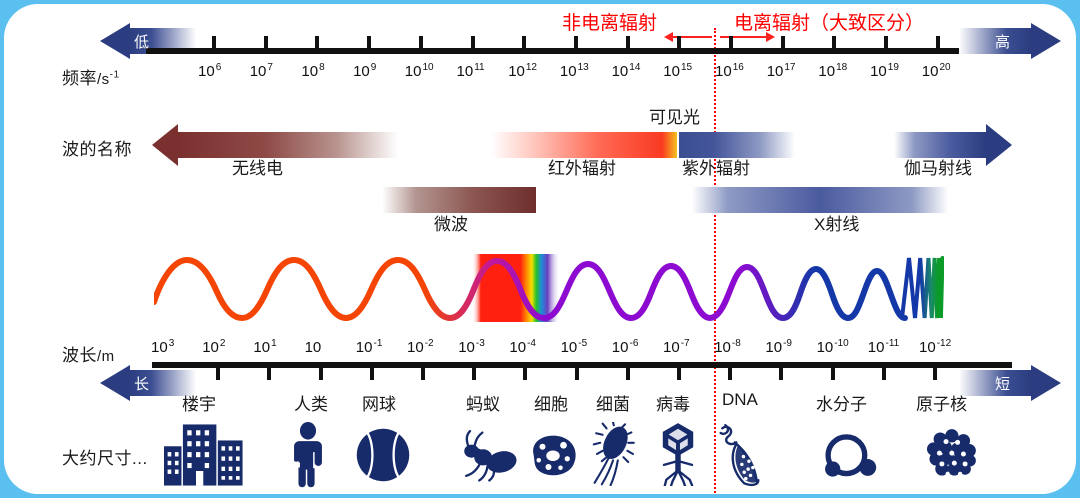  I want to click on band-ultraviolet, so click(737, 145).